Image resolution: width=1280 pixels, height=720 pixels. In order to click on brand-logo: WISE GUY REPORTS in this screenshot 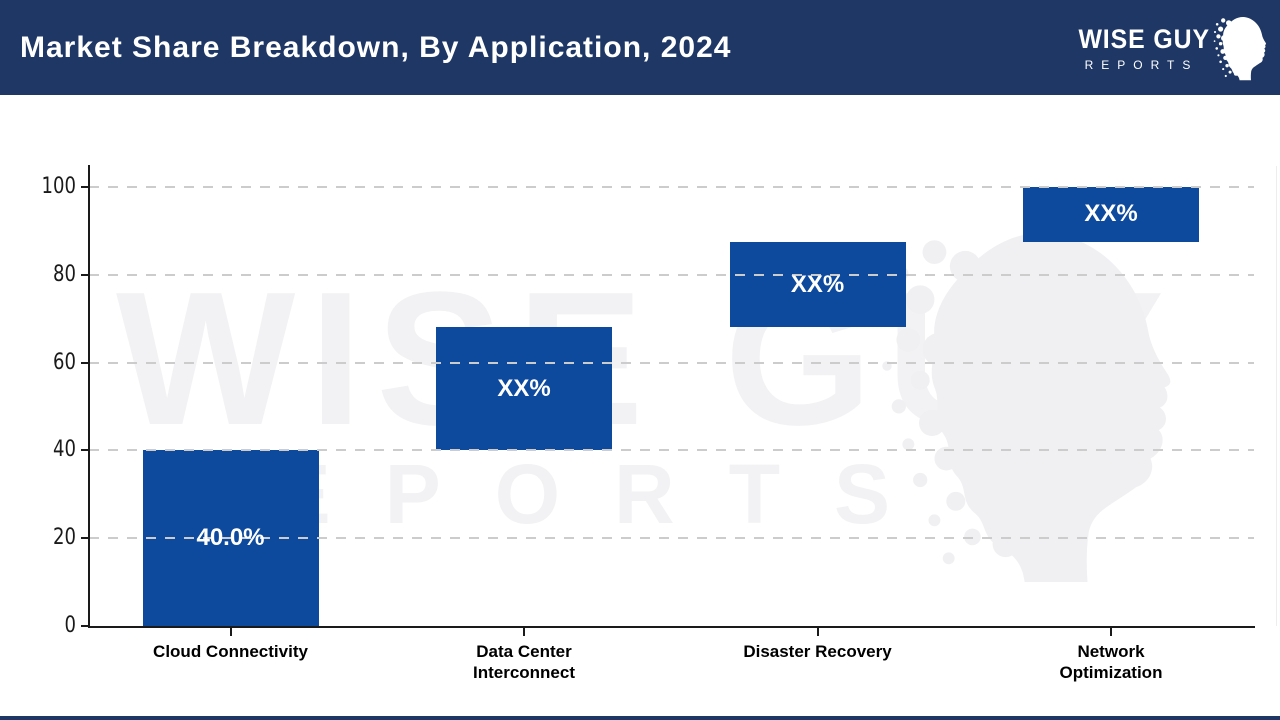, I will do `click(1167, 48)`.